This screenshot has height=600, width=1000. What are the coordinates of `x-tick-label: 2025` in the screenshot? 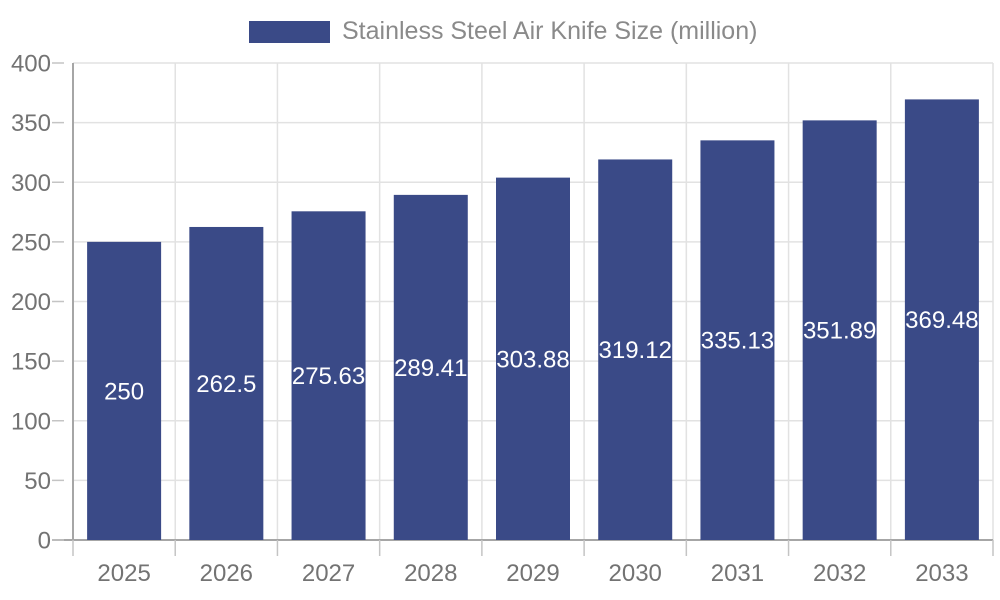 It's located at (123, 573).